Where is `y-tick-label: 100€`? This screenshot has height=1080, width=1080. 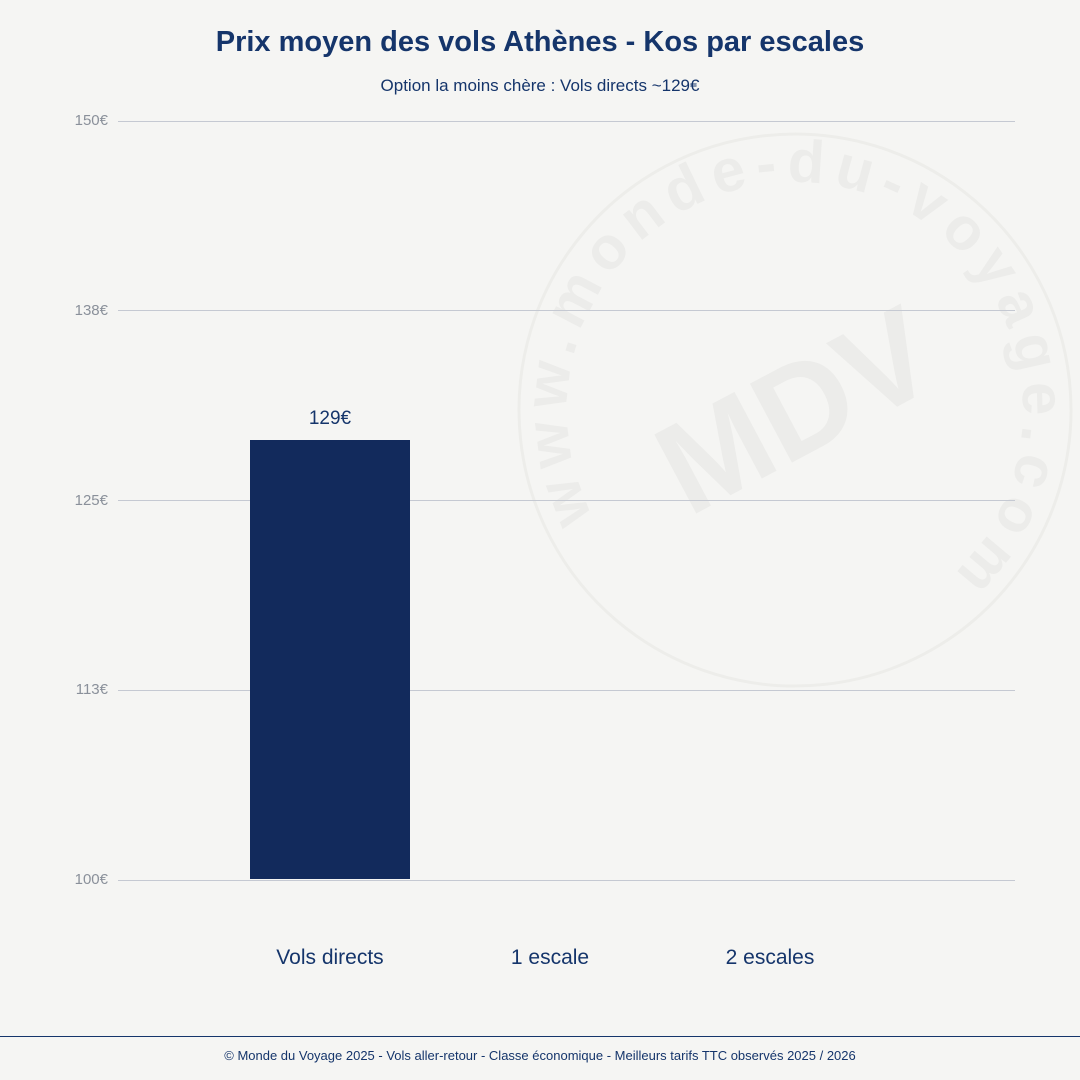
y-tick-label: 100€ is located at coordinates (91, 879).